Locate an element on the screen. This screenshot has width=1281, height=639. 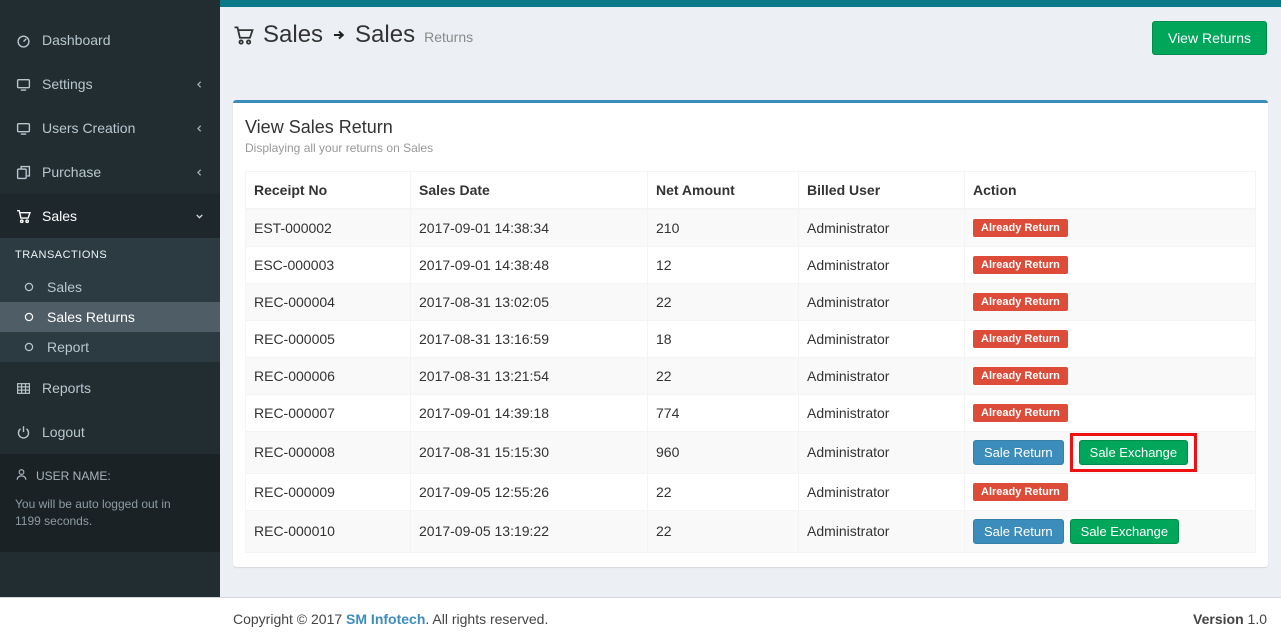
column-header-net-amount: Net Amount is located at coordinates (723, 190).